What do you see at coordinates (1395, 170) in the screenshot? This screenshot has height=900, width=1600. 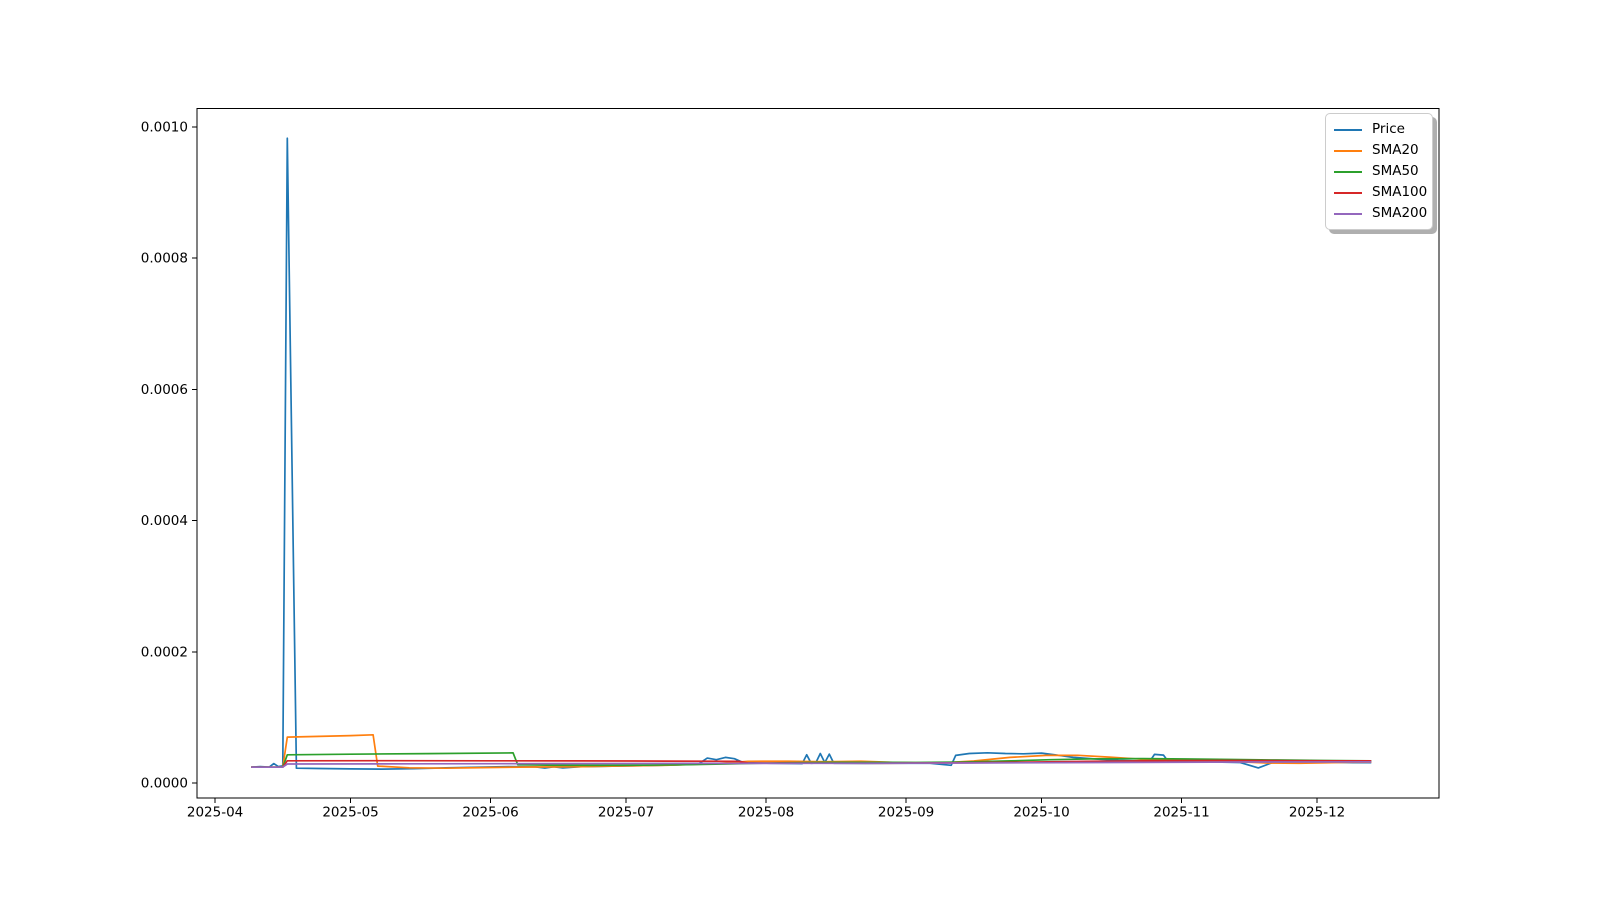 I see `legend-label: SMA50` at bounding box center [1395, 170].